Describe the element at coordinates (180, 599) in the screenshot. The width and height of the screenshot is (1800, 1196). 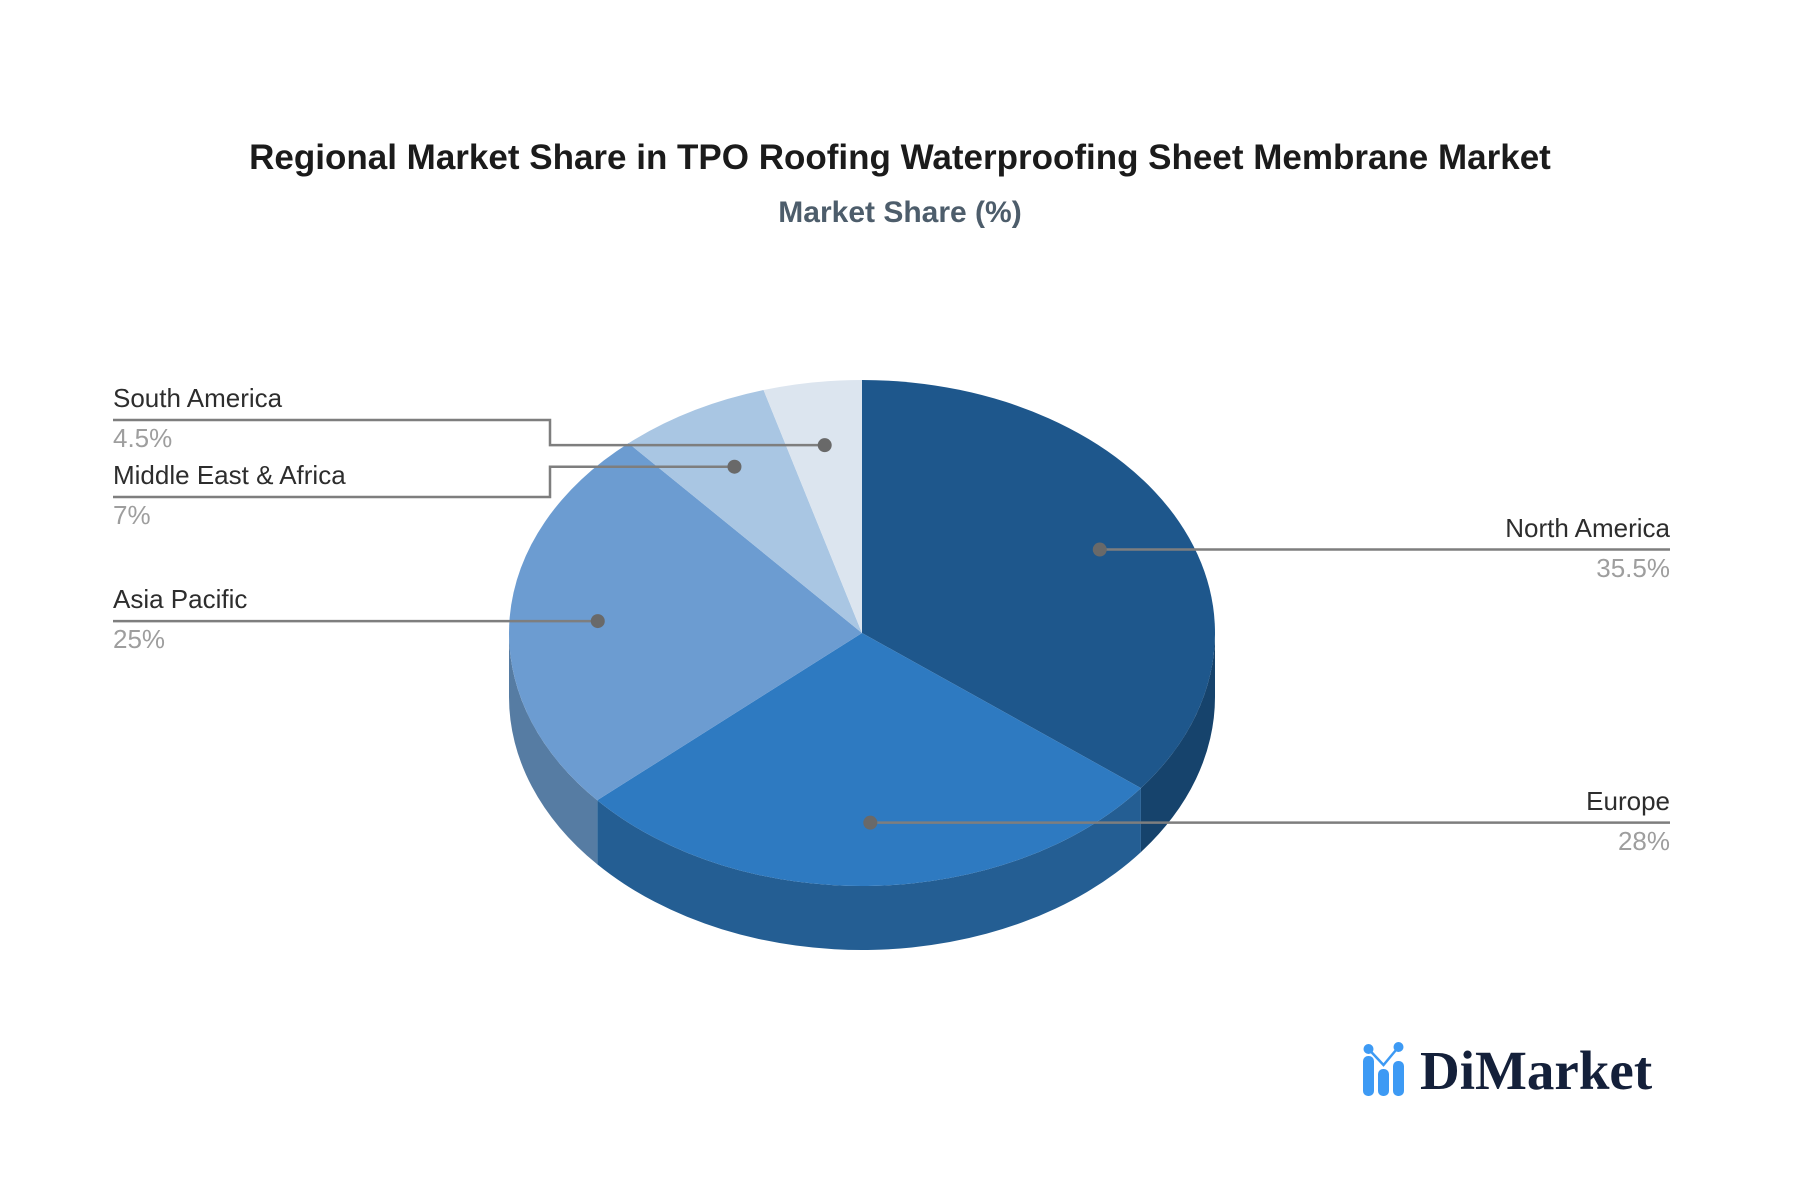
I see `slice-label: Asia Pacific` at that location.